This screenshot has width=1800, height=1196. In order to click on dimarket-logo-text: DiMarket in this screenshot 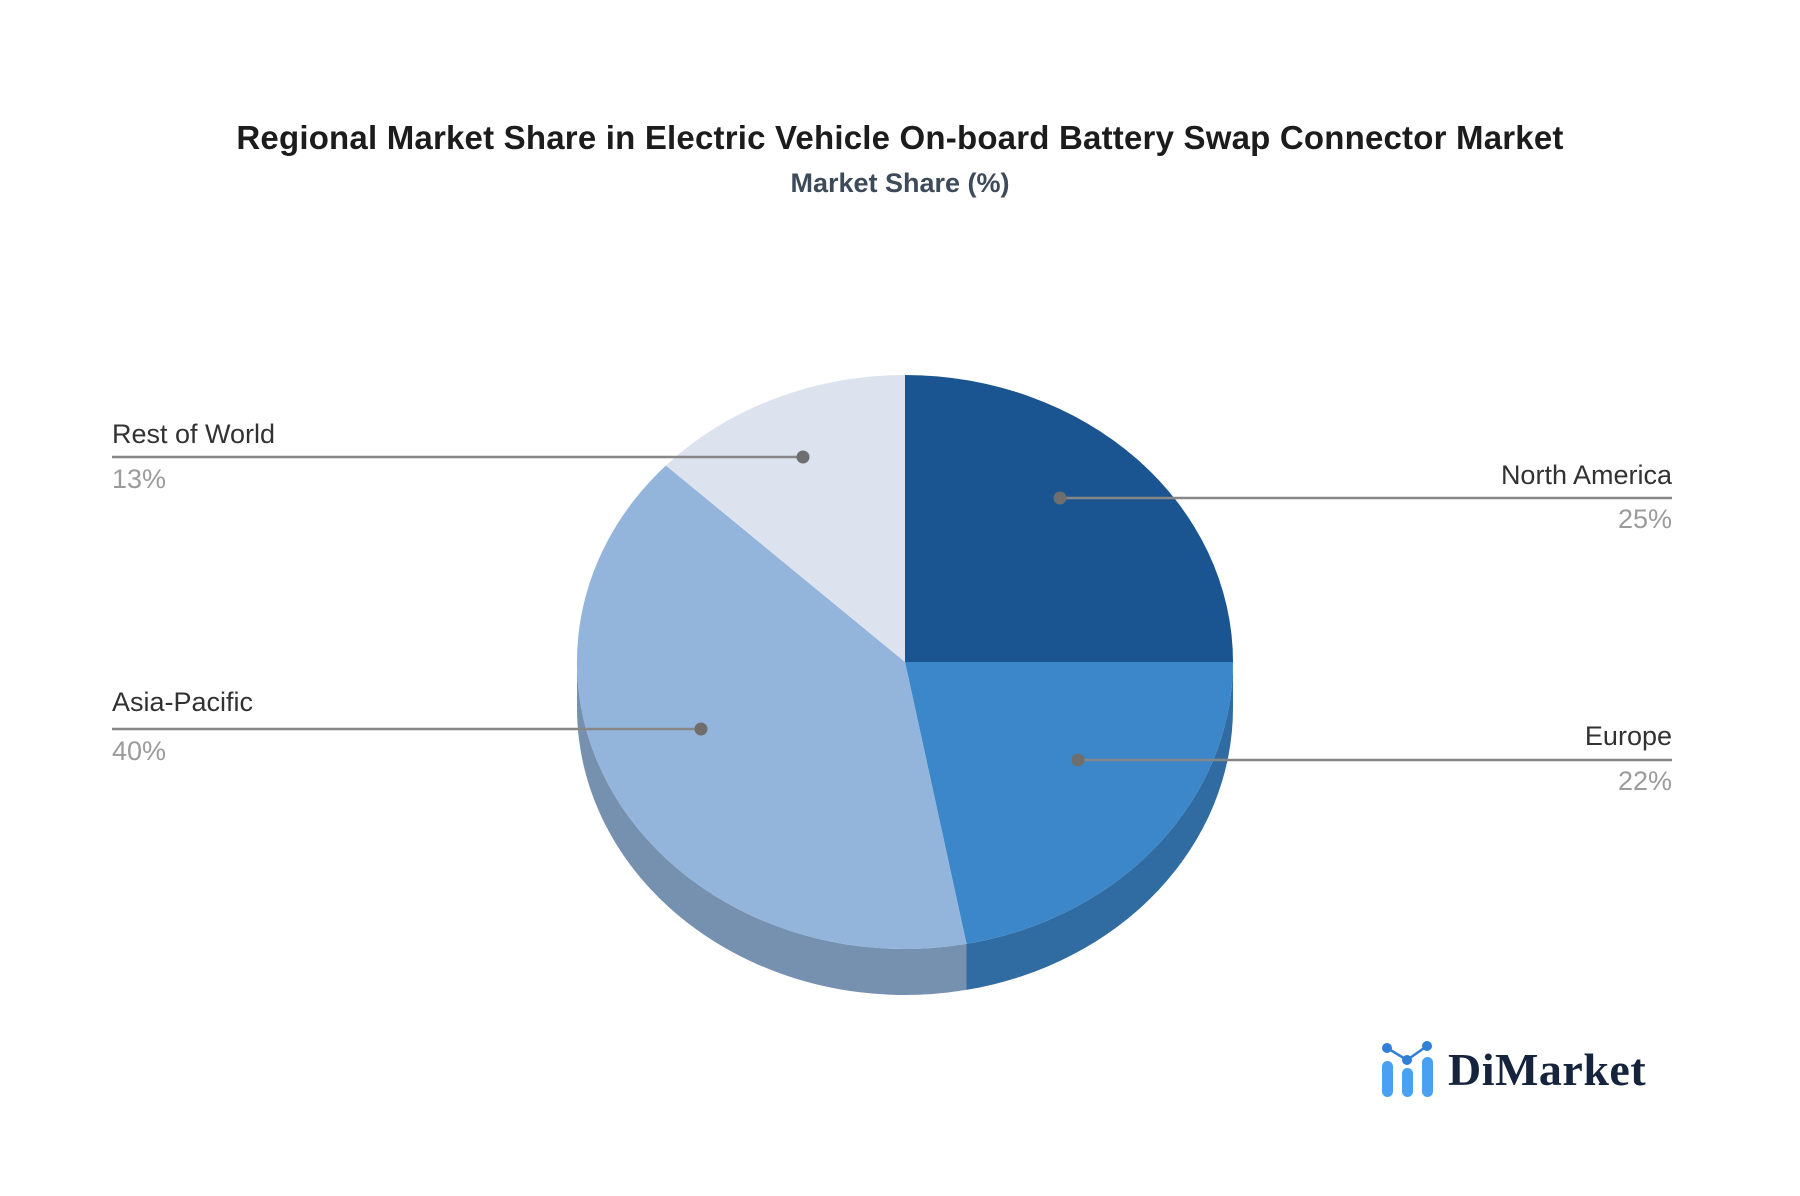, I will do `click(1547, 1069)`.